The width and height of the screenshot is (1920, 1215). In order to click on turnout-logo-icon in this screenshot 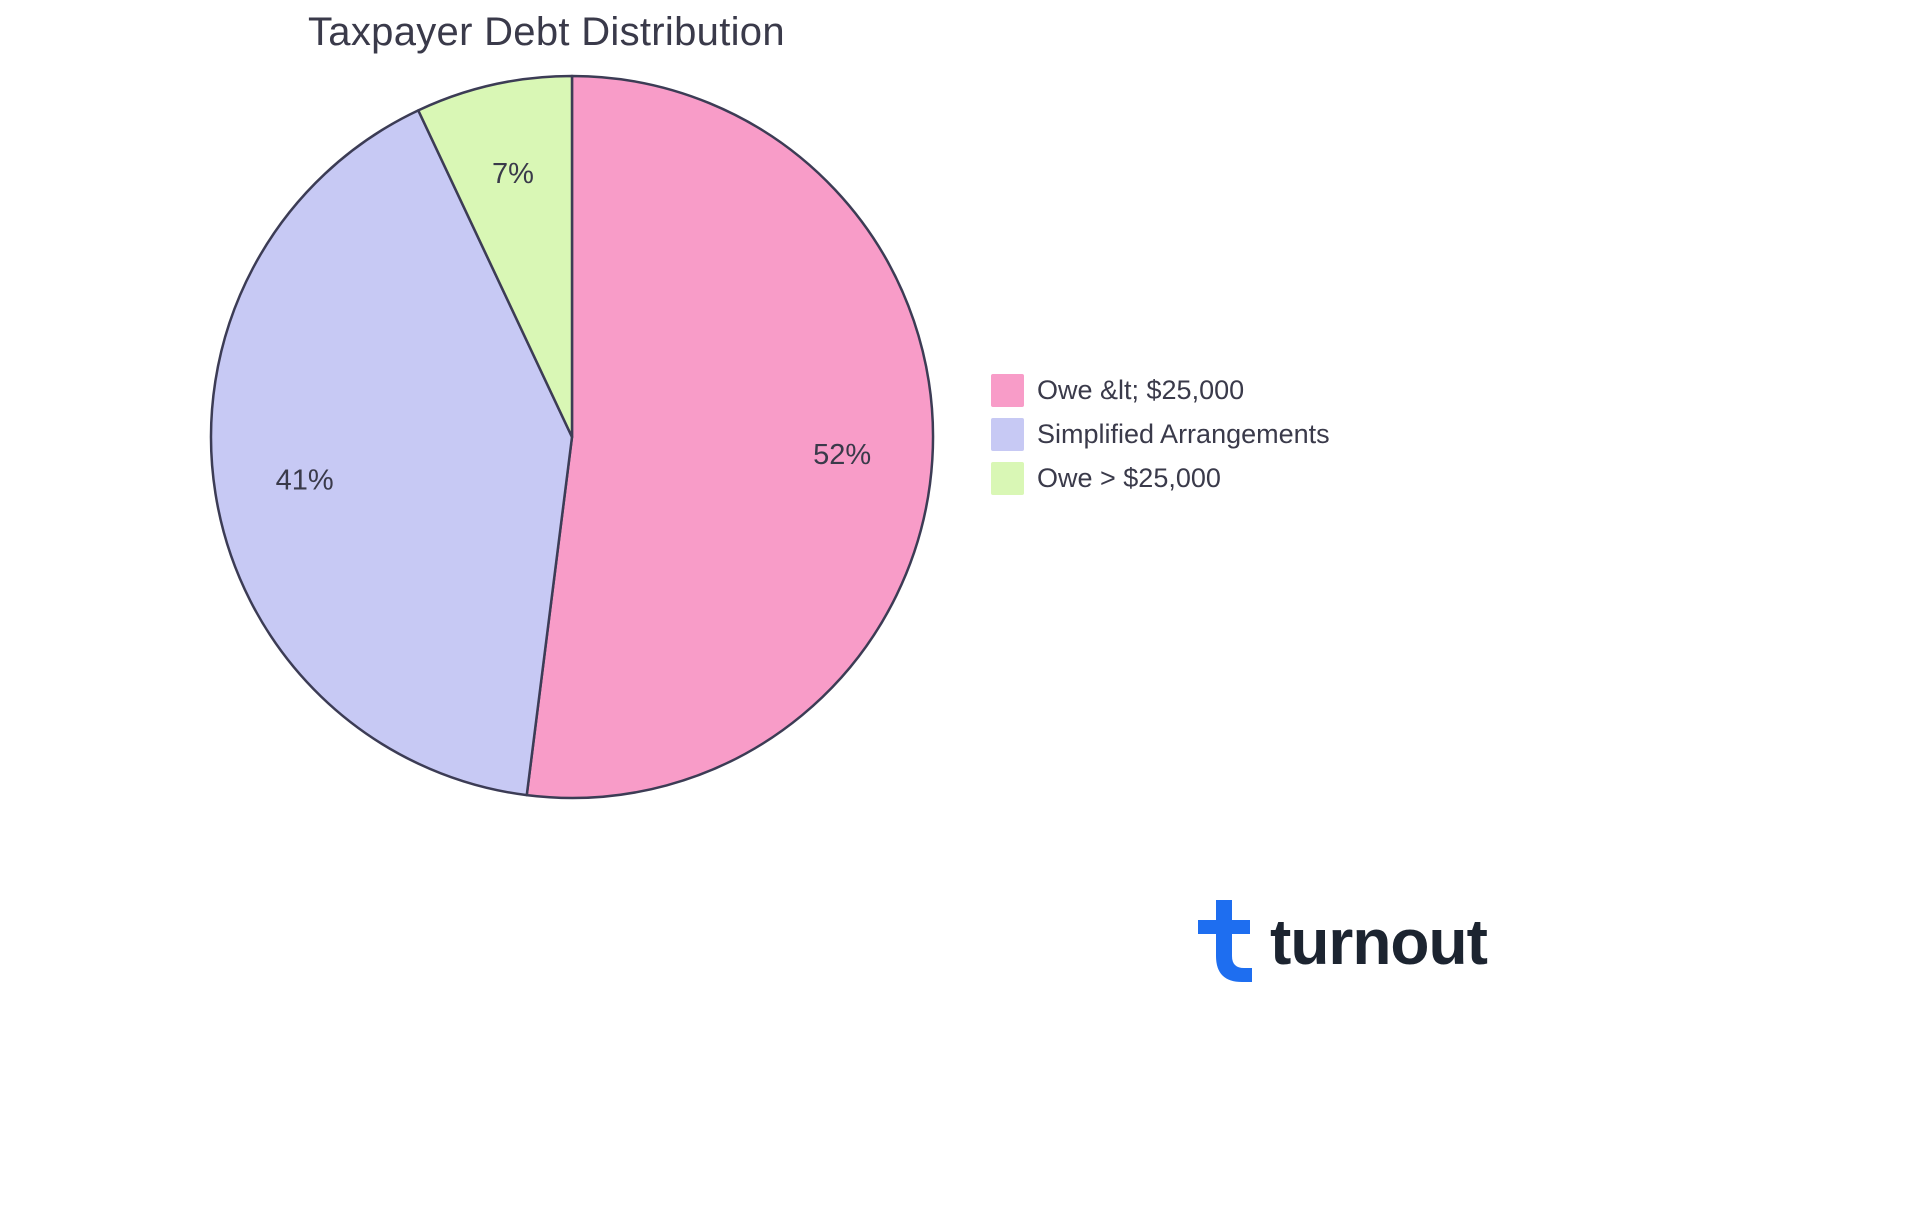, I will do `click(1225, 942)`.